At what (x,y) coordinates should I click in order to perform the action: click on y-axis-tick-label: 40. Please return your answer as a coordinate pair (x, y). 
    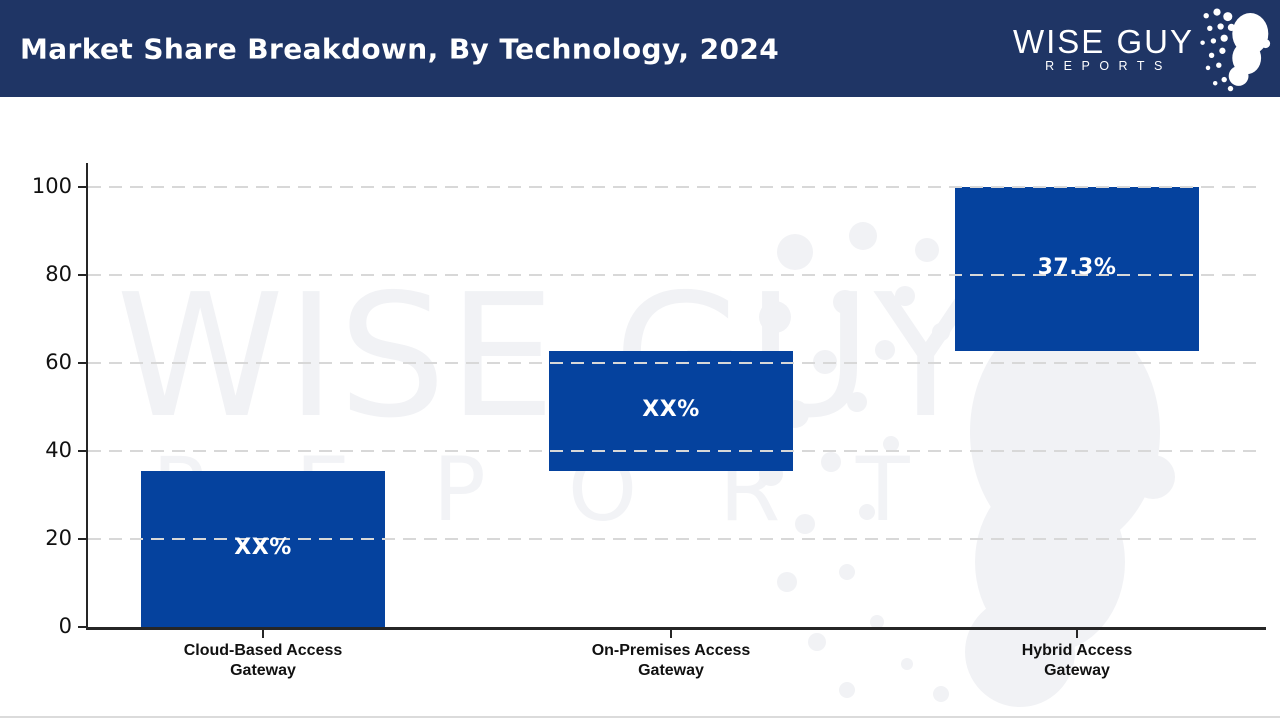
    Looking at the image, I should click on (58, 450).